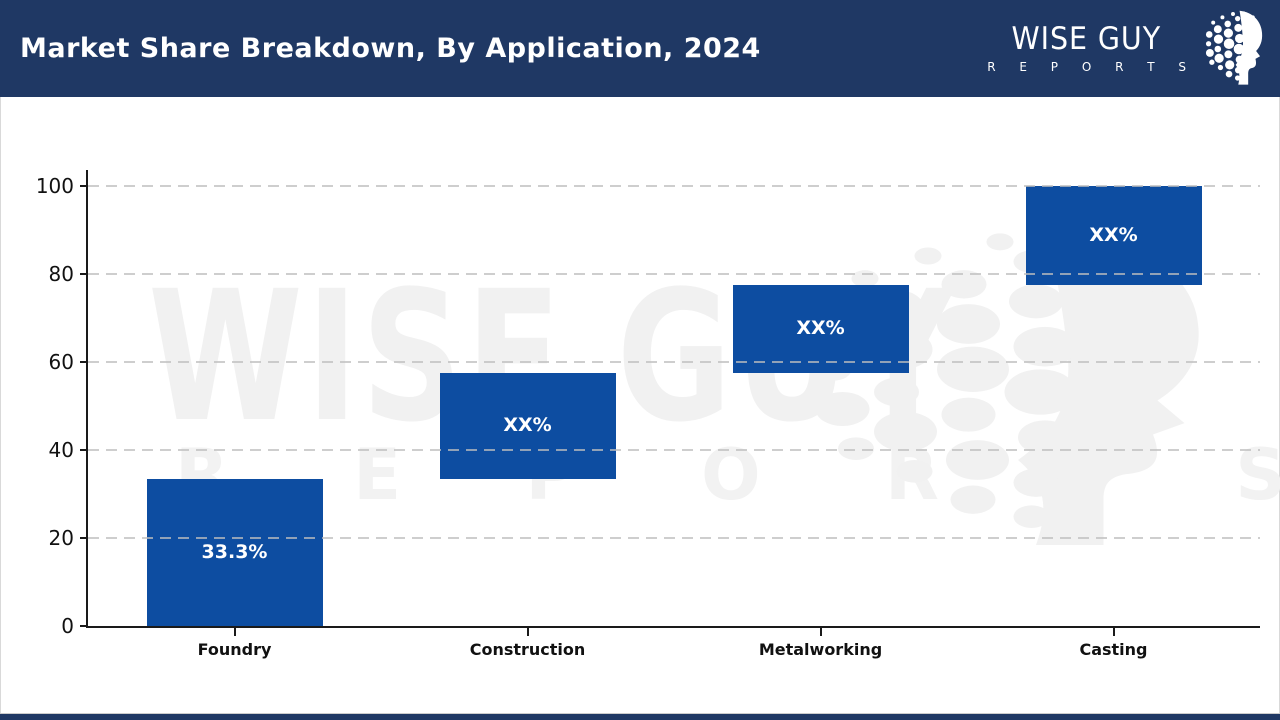 The width and height of the screenshot is (1280, 720). I want to click on bar-metalworking, so click(820, 329).